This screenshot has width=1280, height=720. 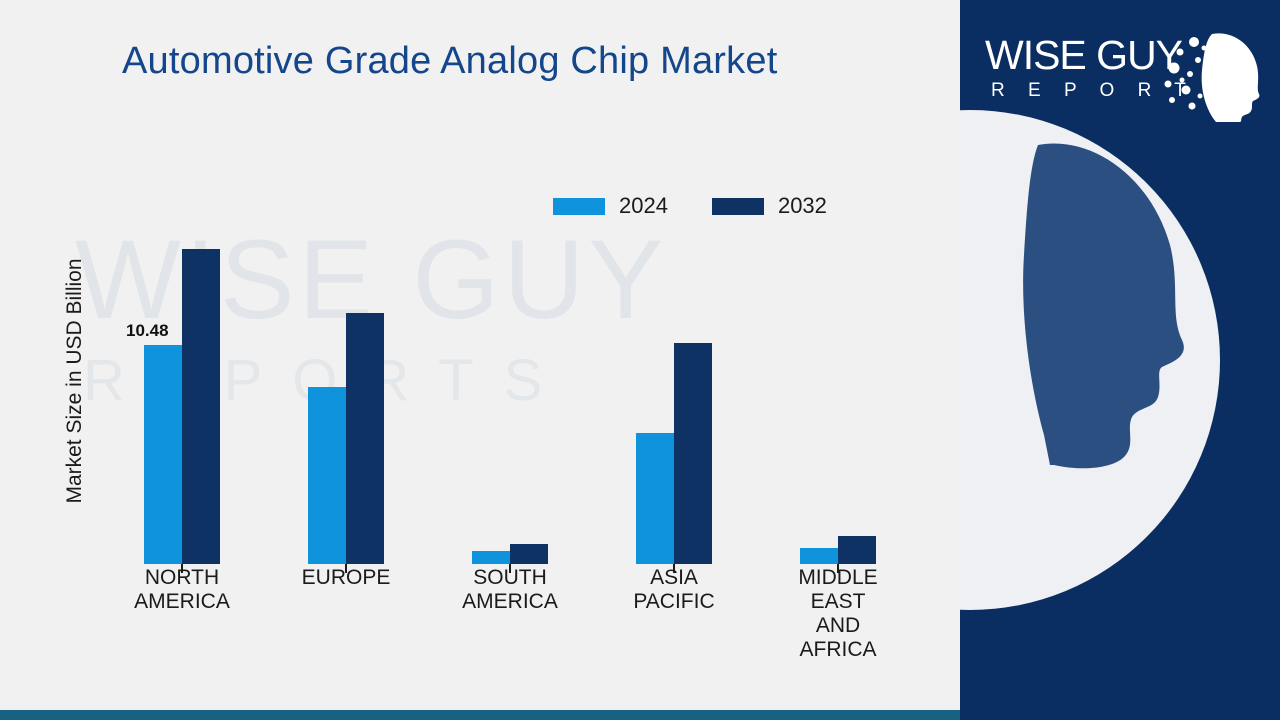 What do you see at coordinates (769, 206) in the screenshot?
I see `legend-item-2032: 2032` at bounding box center [769, 206].